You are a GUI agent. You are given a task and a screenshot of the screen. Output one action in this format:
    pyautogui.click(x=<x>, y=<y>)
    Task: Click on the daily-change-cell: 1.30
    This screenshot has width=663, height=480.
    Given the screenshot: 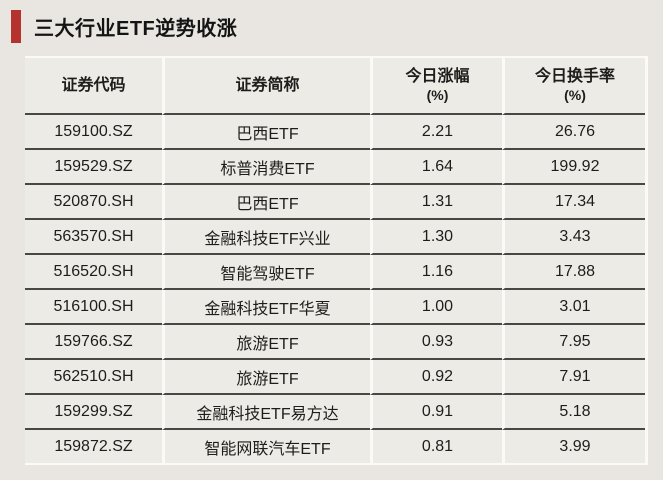 What is the action you would take?
    pyautogui.click(x=436, y=237)
    